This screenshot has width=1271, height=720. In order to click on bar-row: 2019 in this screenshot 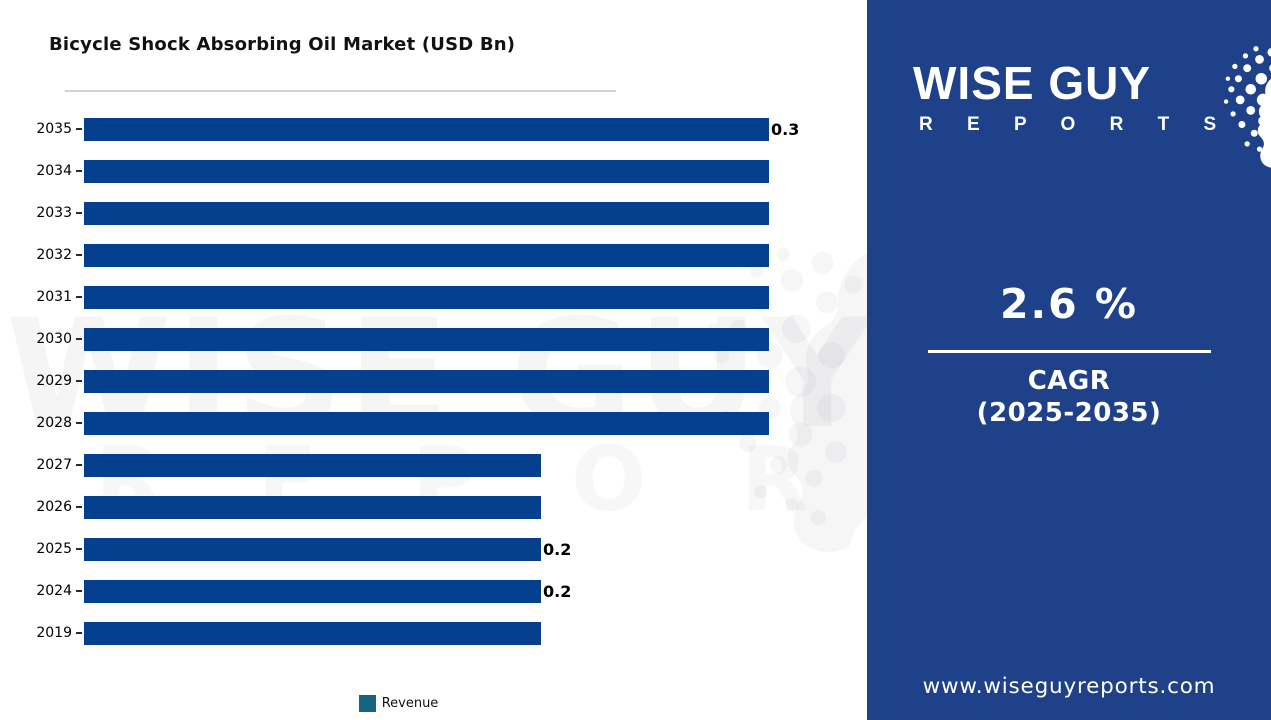, I will do `click(433, 633)`.